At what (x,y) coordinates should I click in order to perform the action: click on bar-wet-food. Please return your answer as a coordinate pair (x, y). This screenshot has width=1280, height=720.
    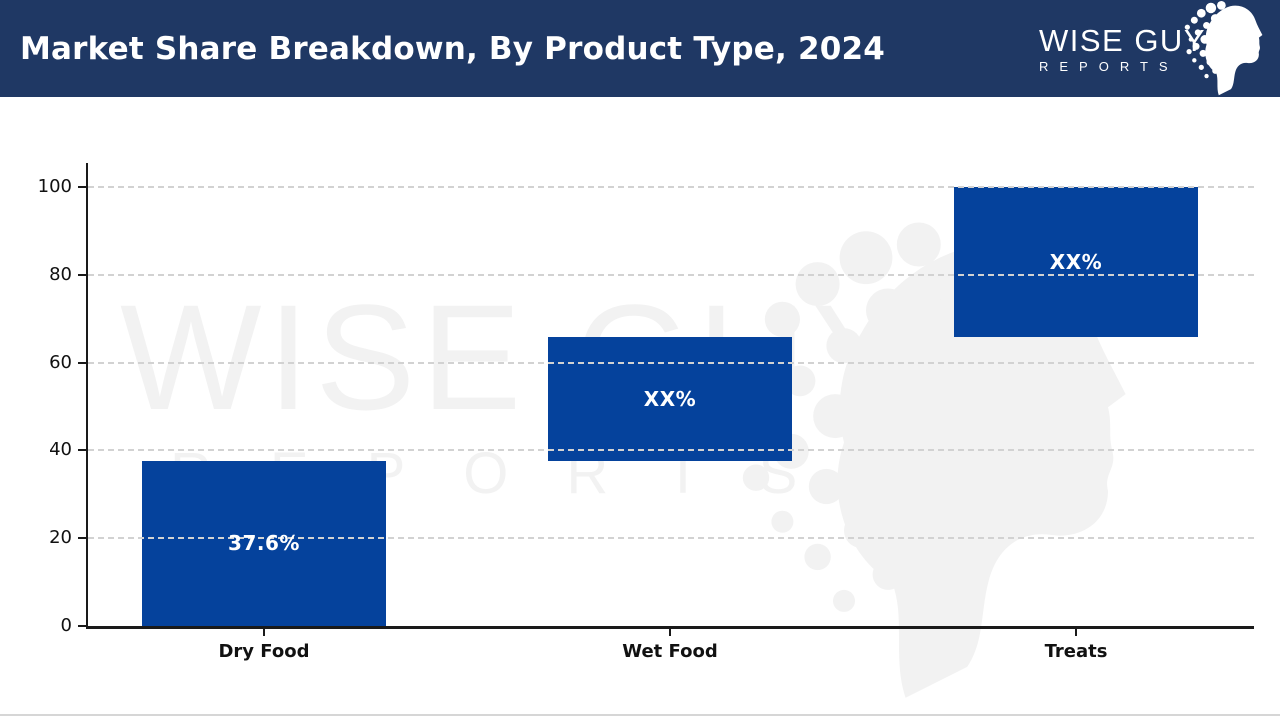
    Looking at the image, I should click on (670, 399).